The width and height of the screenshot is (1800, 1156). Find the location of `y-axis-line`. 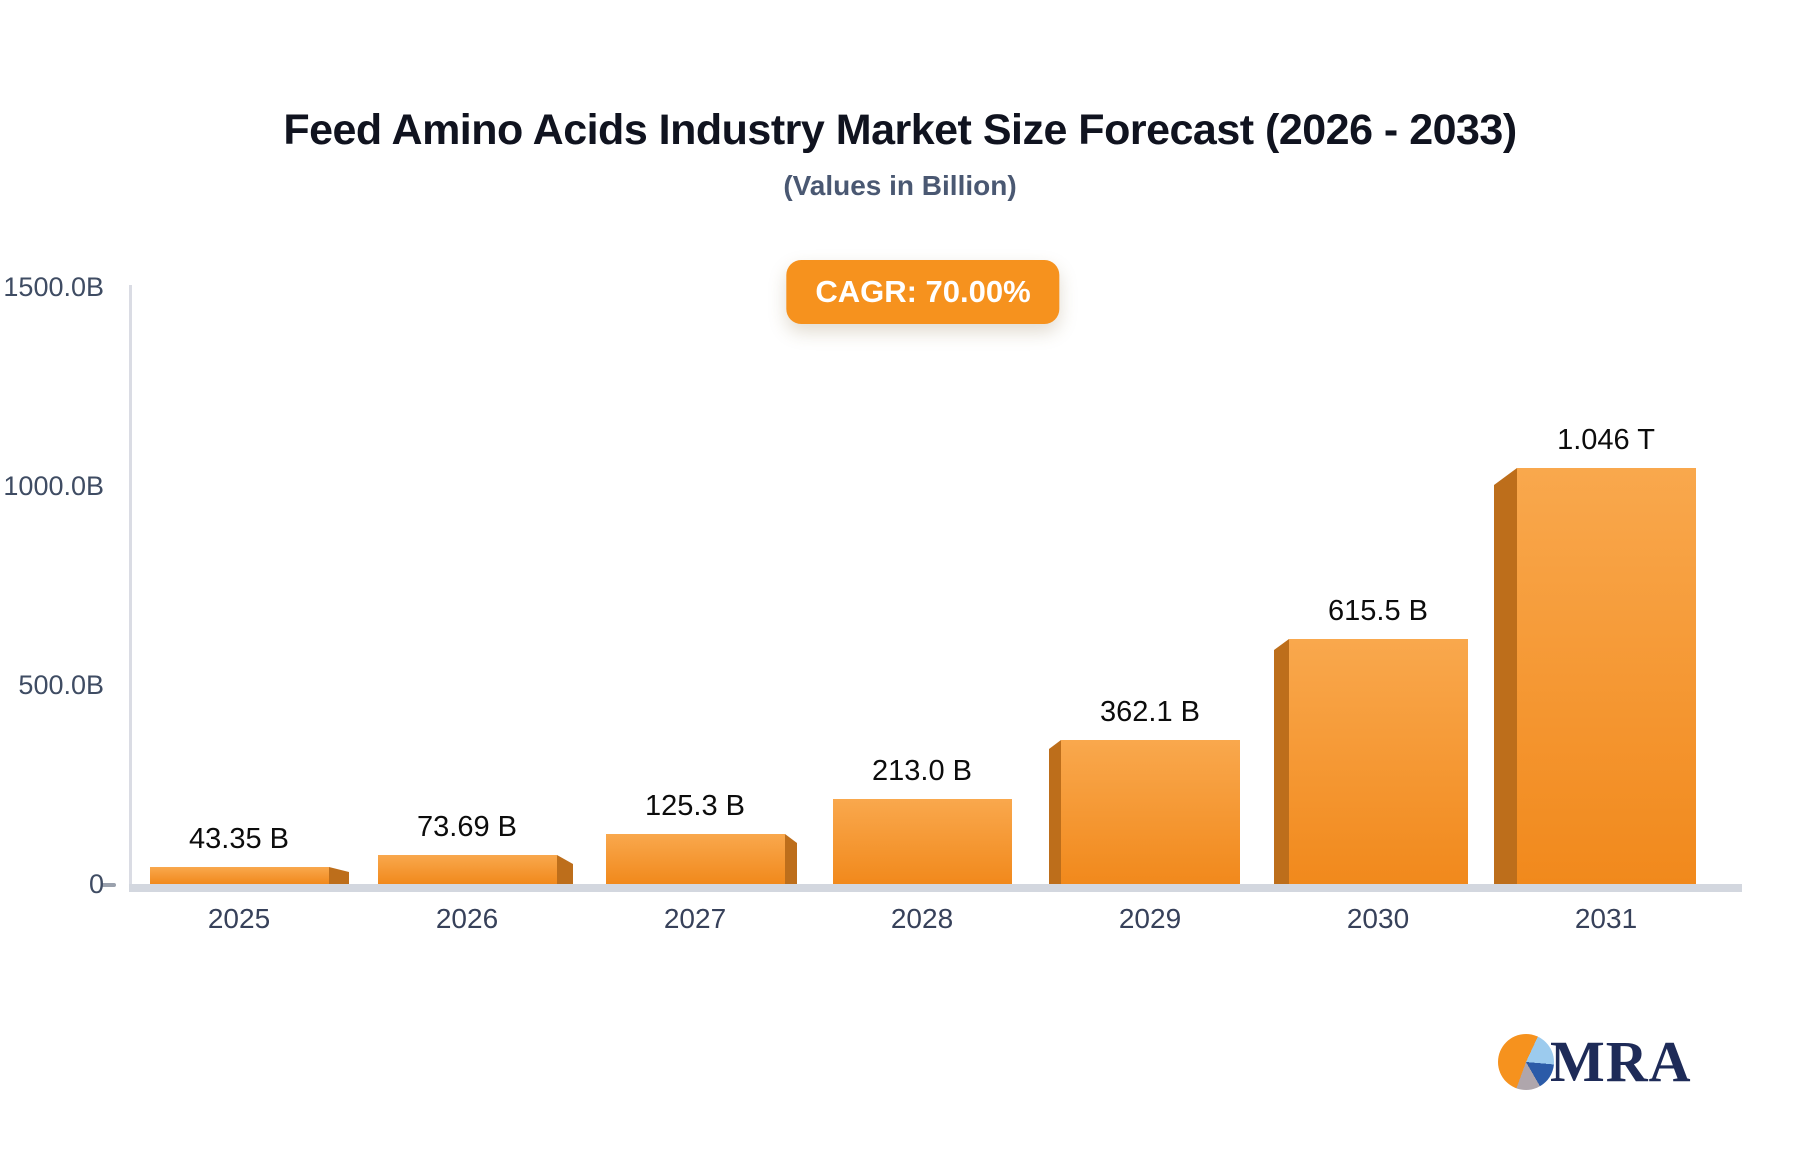

y-axis-line is located at coordinates (130, 586).